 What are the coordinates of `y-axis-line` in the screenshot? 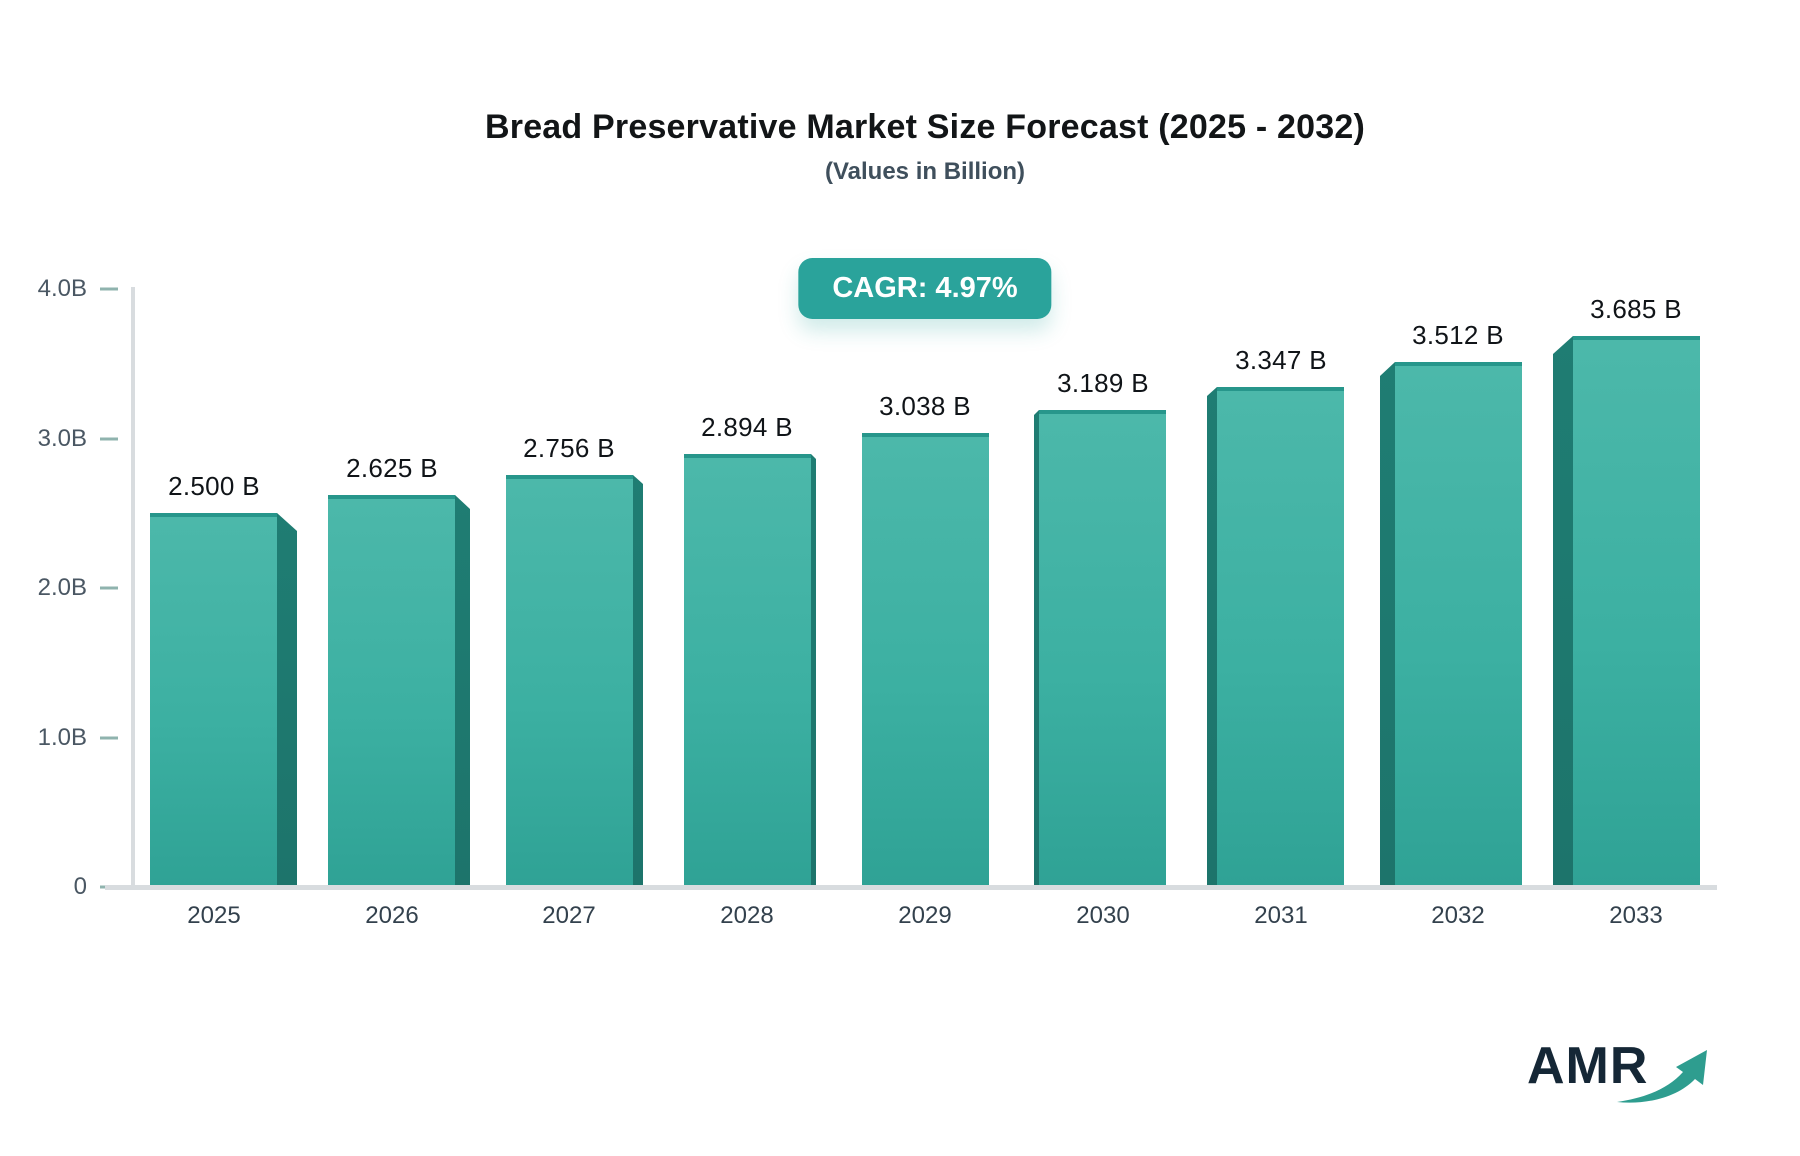 It's located at (133, 587).